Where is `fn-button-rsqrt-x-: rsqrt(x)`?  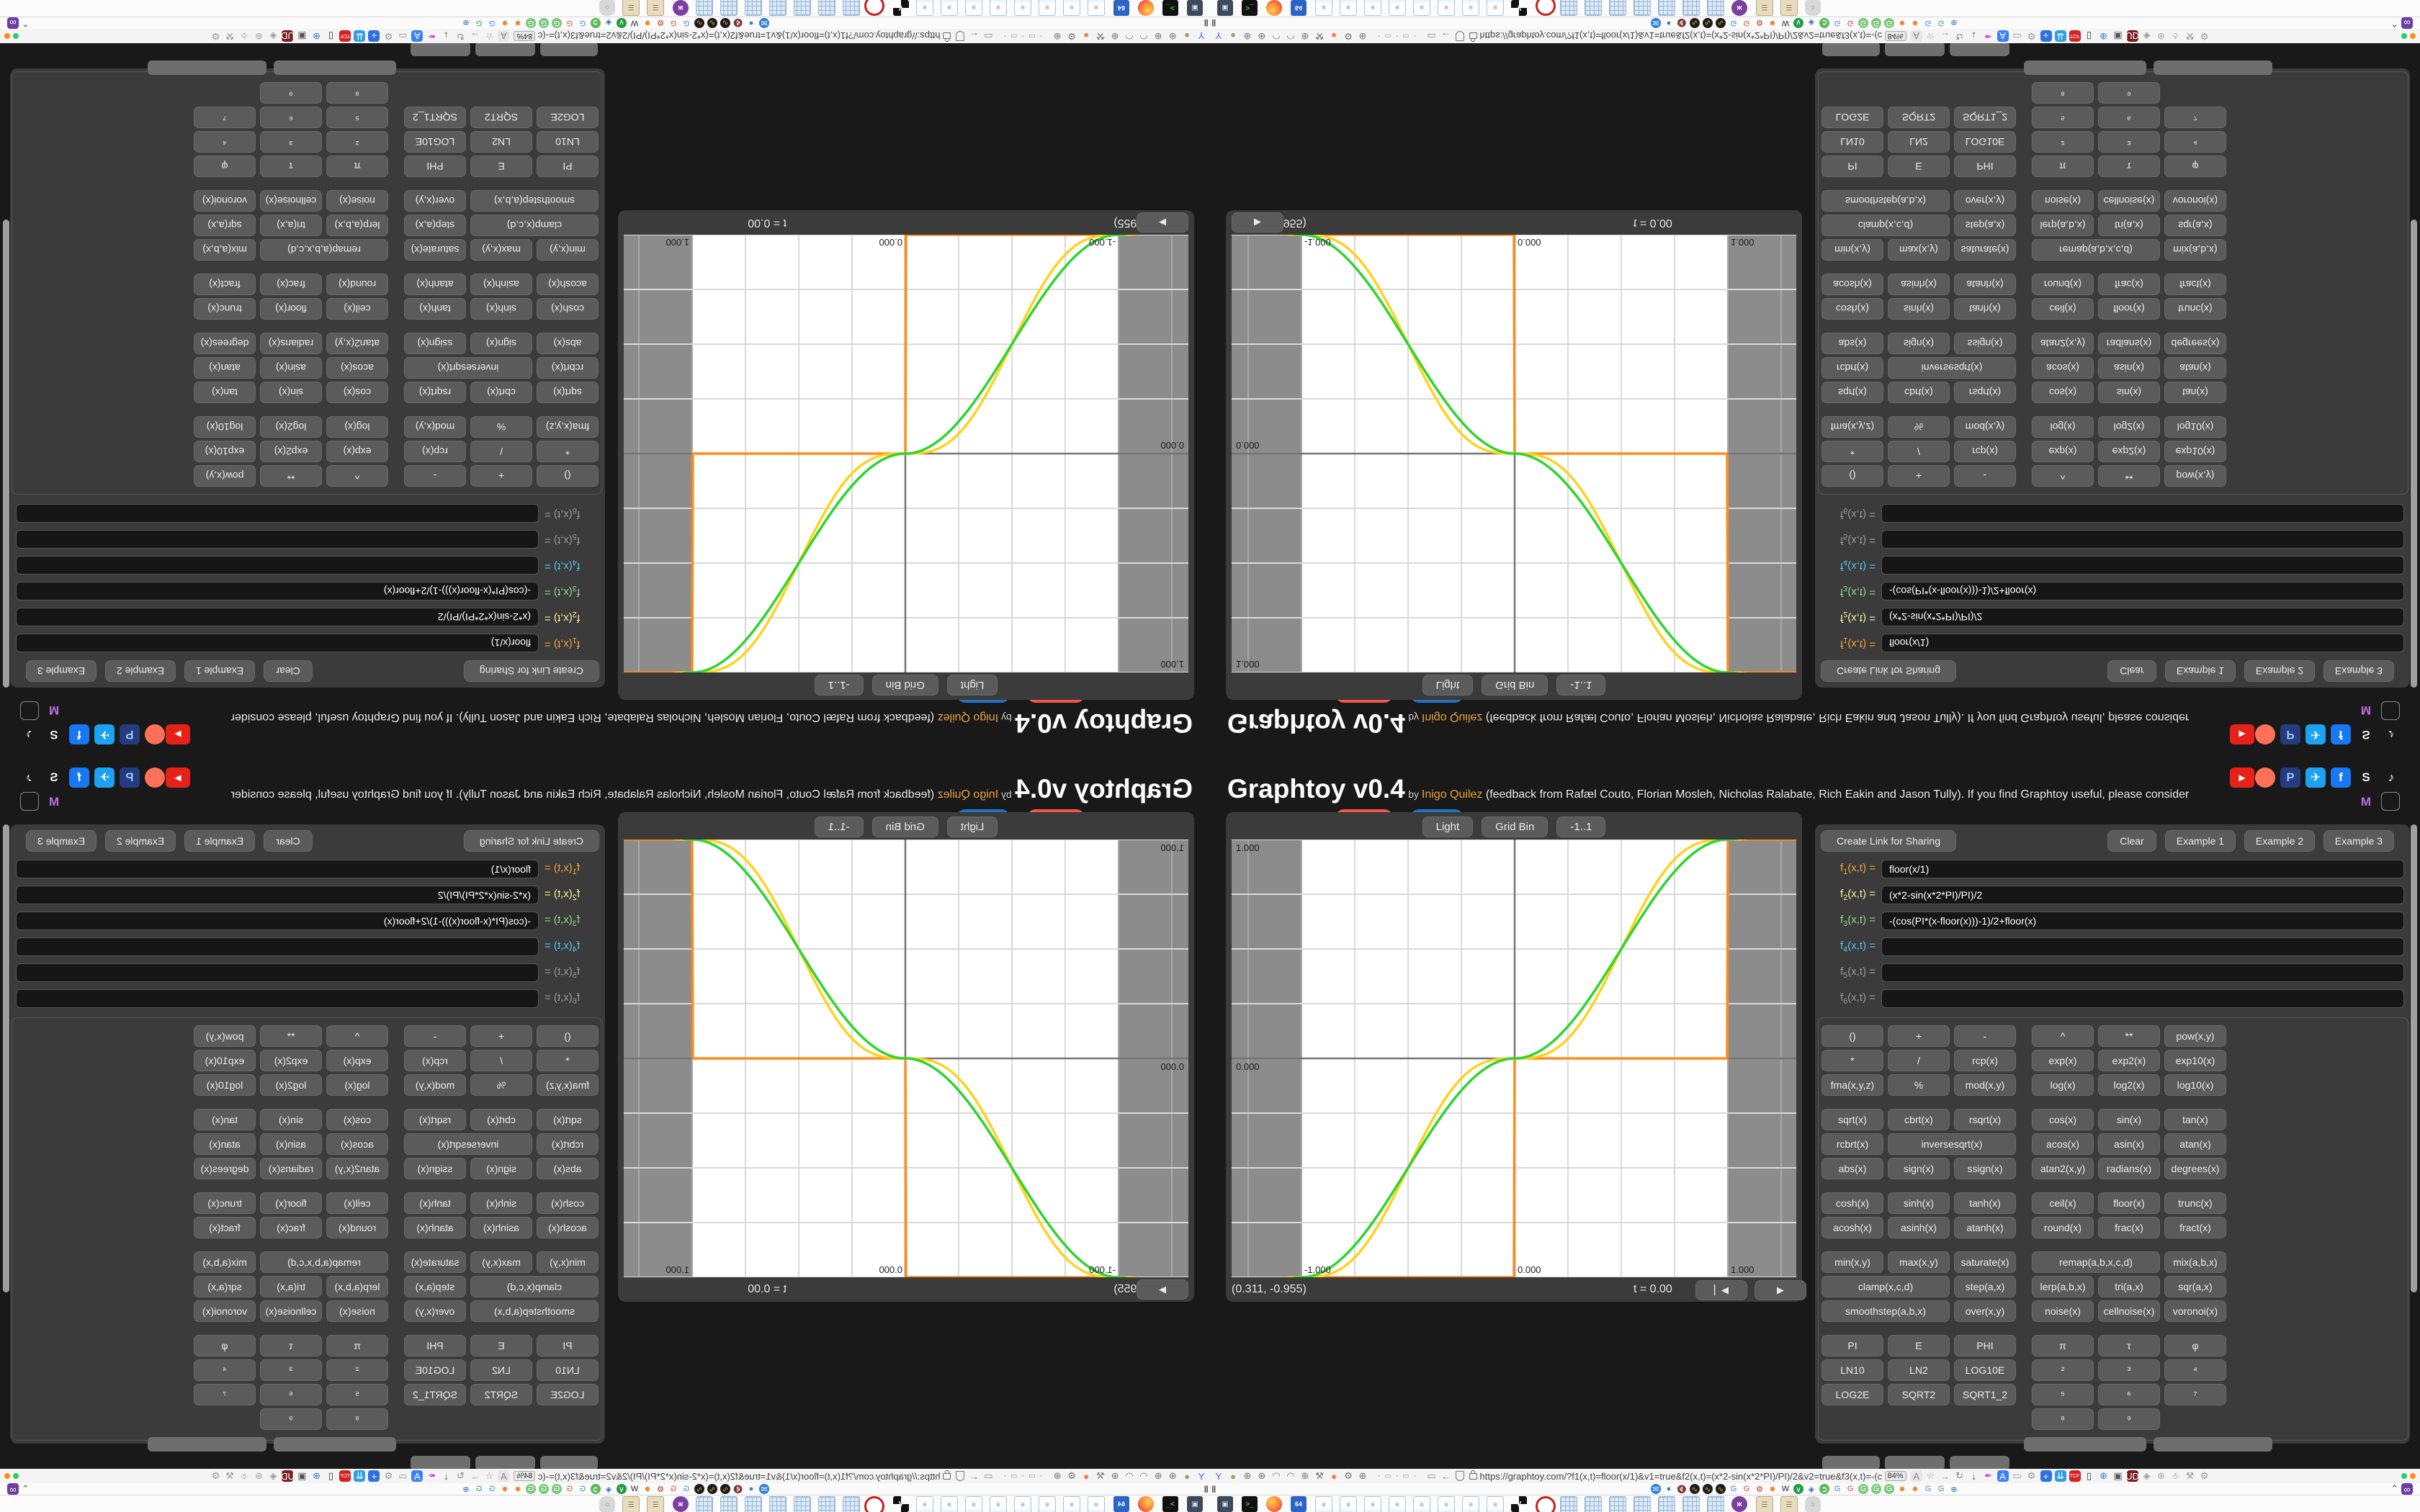 fn-button-rsqrt-x-: rsqrt(x) is located at coordinates (435, 1119).